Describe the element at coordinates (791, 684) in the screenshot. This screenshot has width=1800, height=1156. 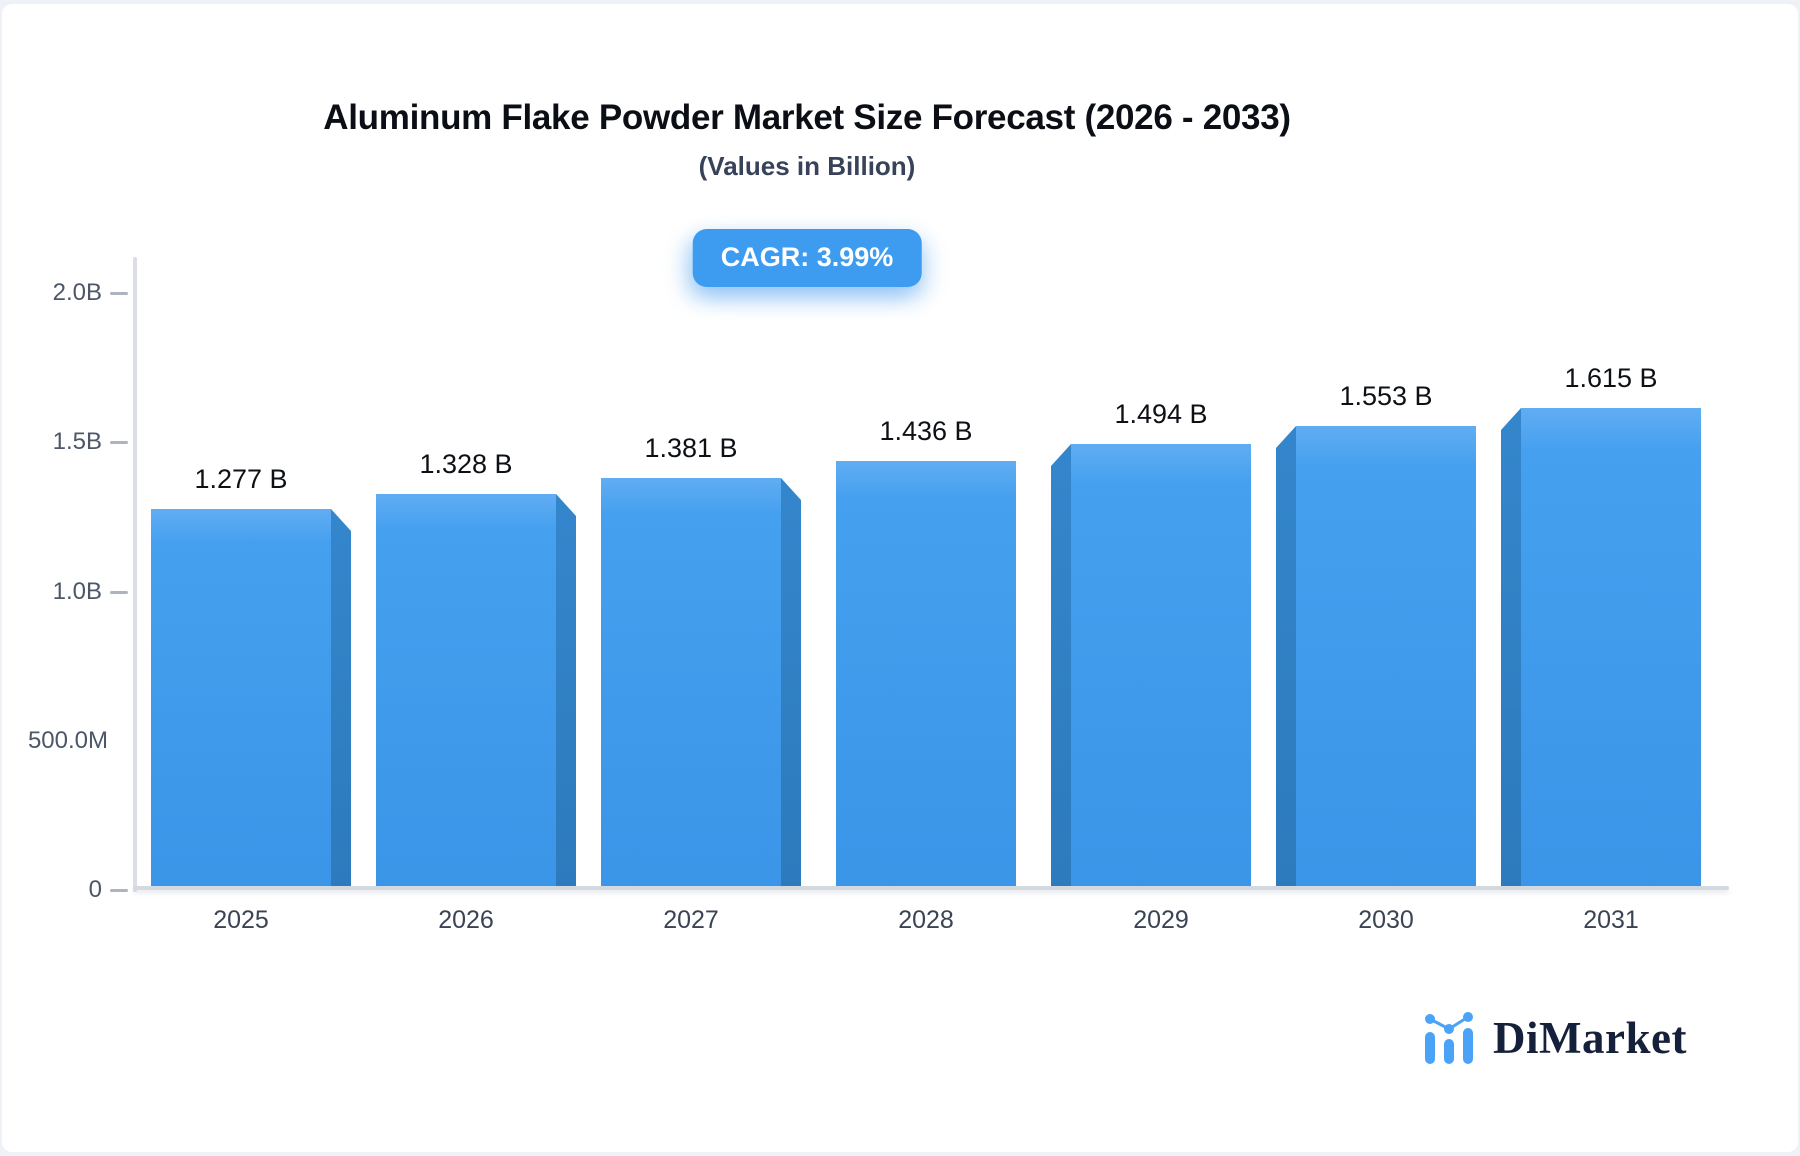
I see `bar-side-2027` at that location.